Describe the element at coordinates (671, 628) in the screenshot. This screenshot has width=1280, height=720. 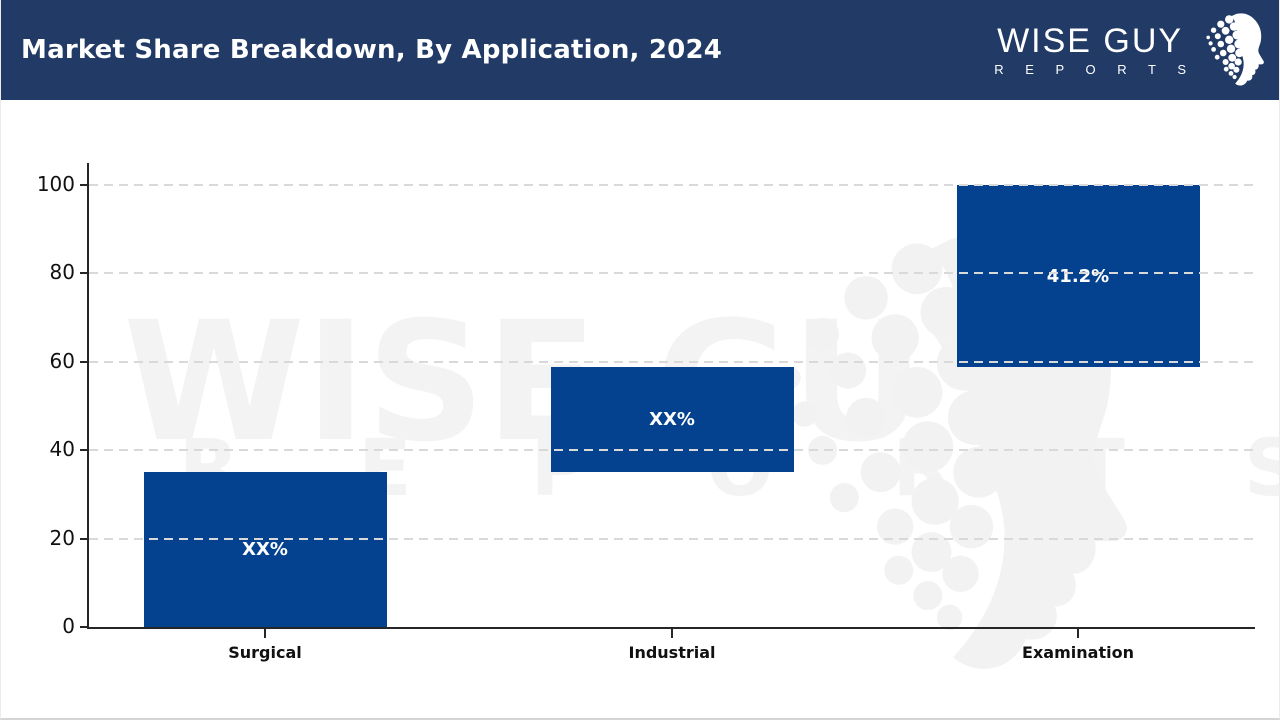
I see `x-axis-line` at that location.